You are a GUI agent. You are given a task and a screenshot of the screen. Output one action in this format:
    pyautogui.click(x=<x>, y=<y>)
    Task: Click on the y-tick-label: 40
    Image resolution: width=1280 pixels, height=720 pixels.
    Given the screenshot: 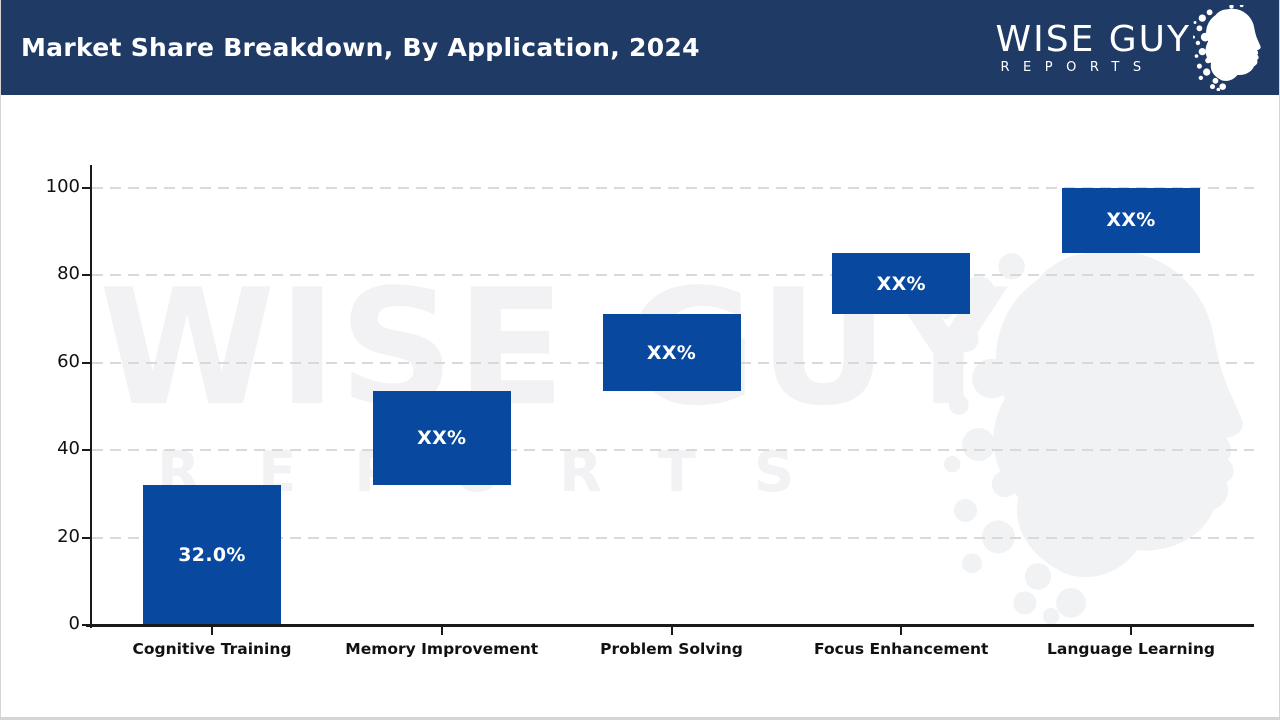 What is the action you would take?
    pyautogui.click(x=68, y=448)
    